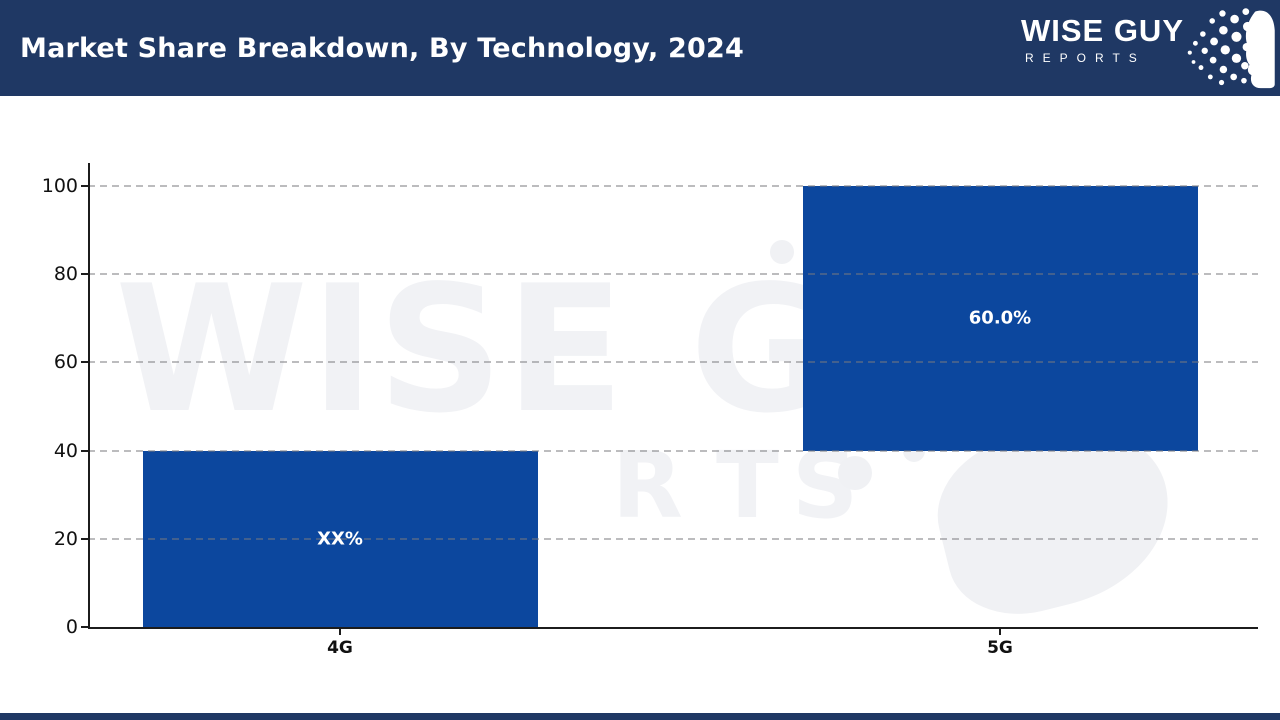  What do you see at coordinates (340, 632) in the screenshot?
I see `x-tick-4G` at bounding box center [340, 632].